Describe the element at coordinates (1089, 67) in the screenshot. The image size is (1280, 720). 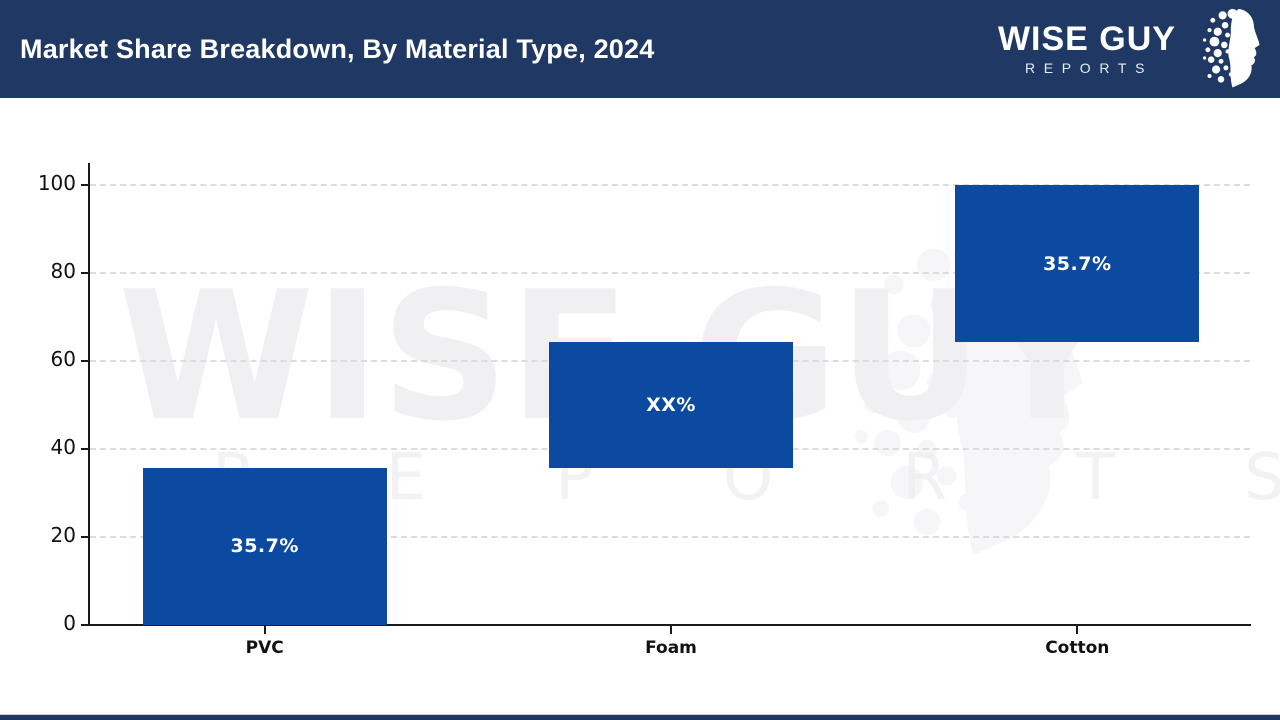
I see `logo-subtitle: REPORTS` at that location.